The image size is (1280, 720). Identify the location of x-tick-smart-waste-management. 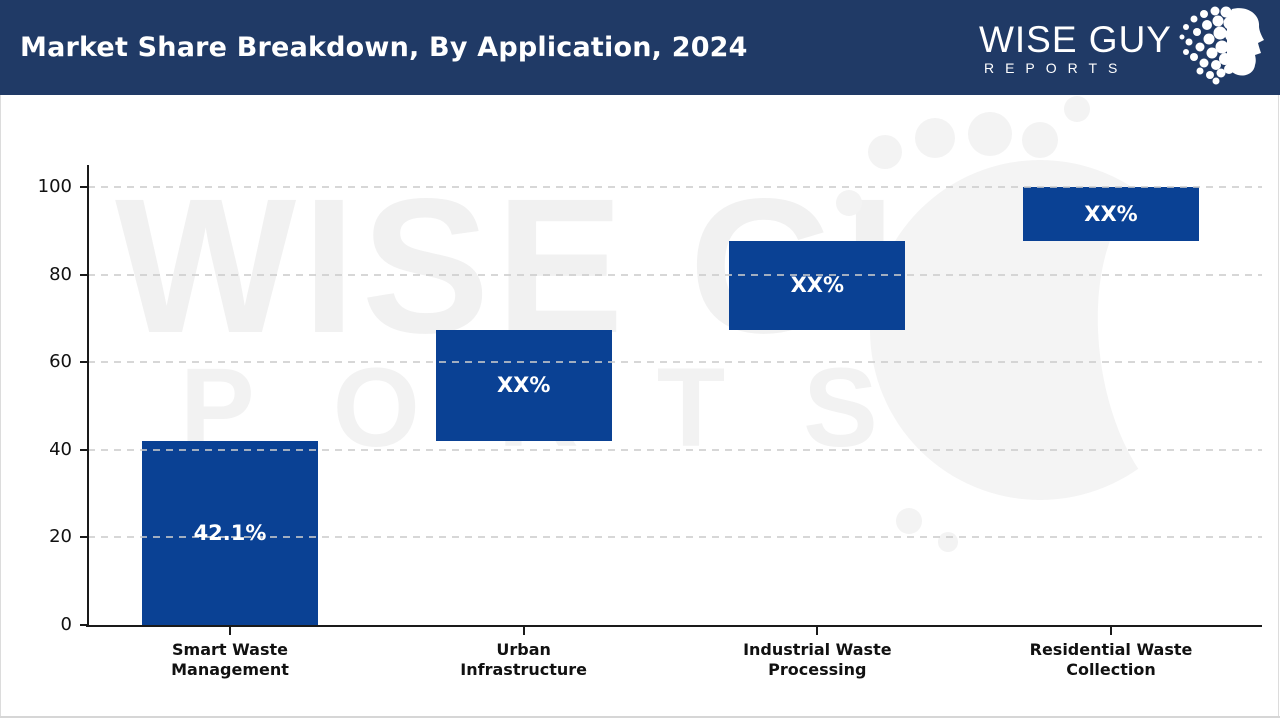
(230, 631).